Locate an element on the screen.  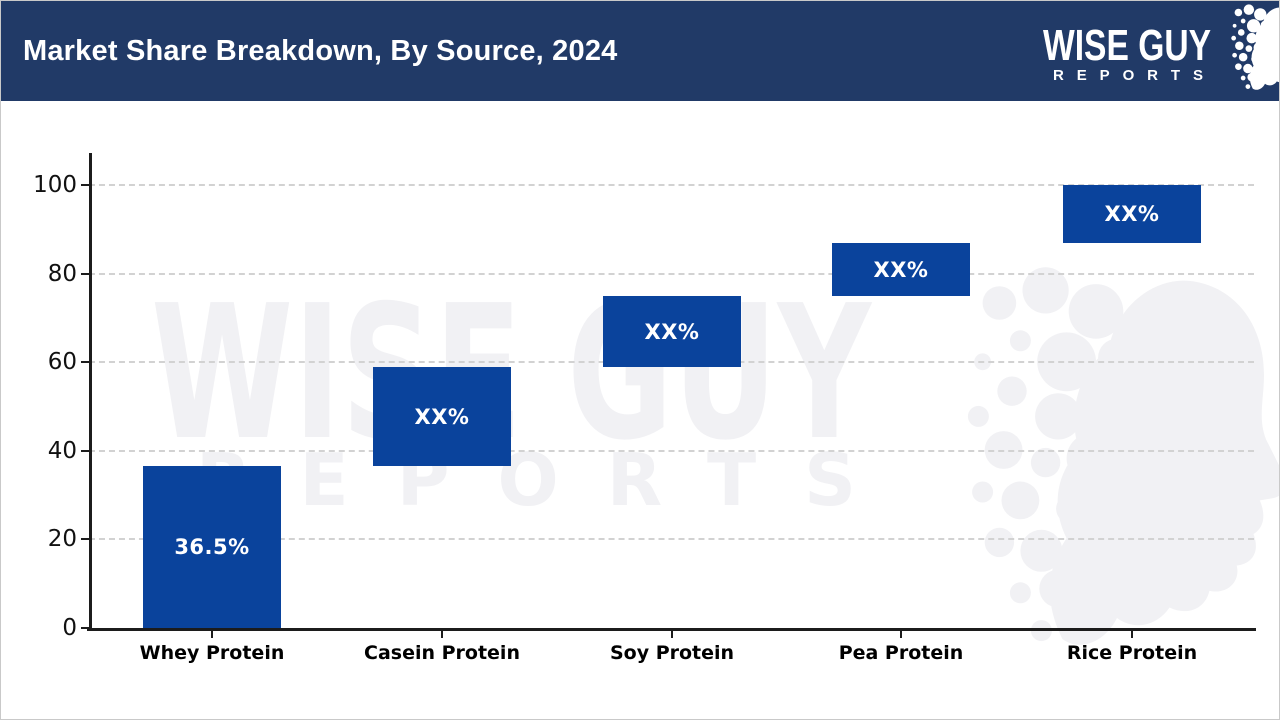
x-tick-whey-protein is located at coordinates (212, 634).